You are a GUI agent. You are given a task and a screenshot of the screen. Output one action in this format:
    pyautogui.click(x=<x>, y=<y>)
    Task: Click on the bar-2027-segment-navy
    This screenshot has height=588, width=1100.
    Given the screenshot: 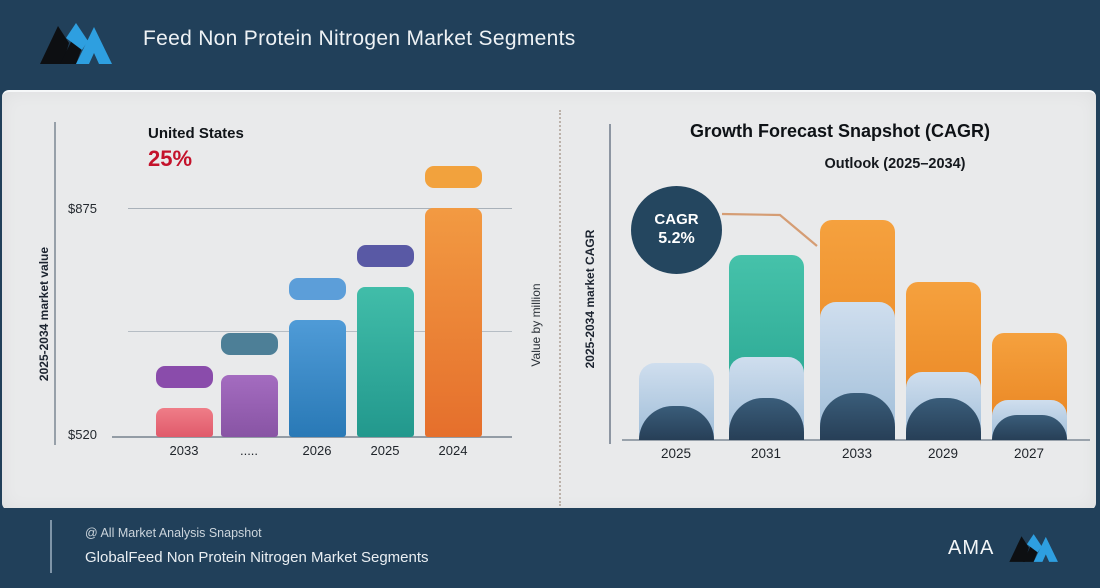 What is the action you would take?
    pyautogui.click(x=1029, y=427)
    